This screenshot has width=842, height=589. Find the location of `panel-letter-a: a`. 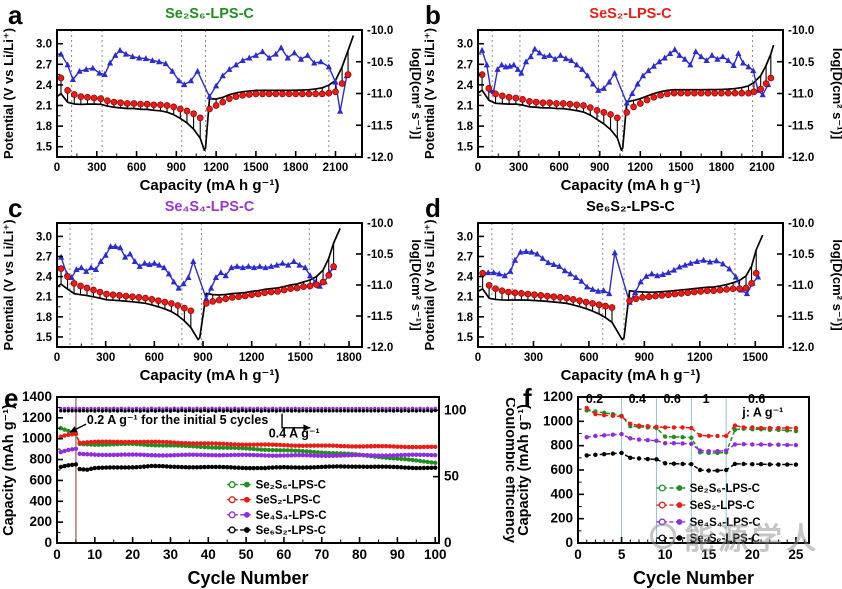

panel-letter-a: a is located at coordinates (15, 15).